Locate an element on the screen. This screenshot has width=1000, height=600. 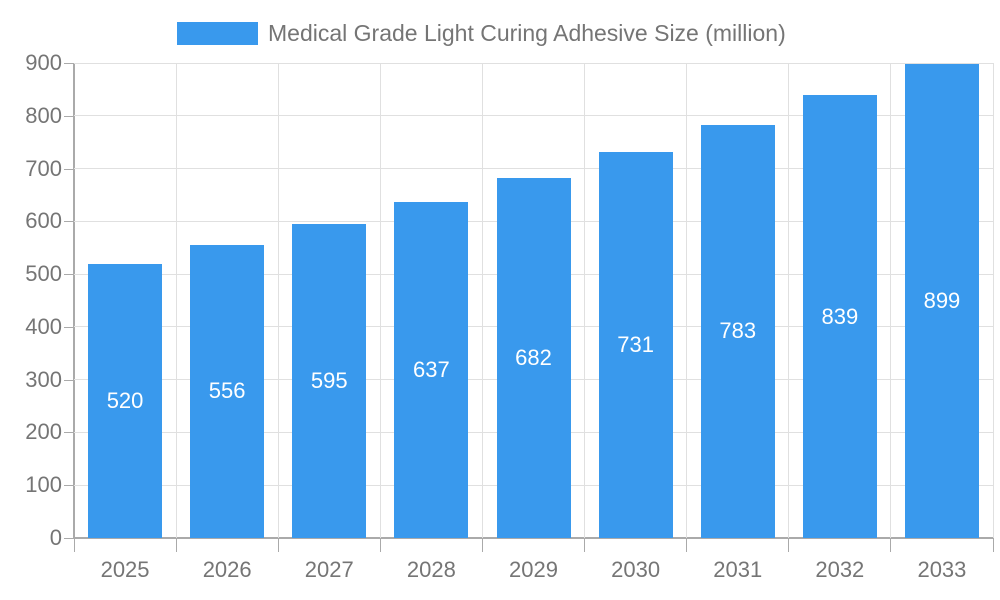
y-tick-label: 600 is located at coordinates (43, 221).